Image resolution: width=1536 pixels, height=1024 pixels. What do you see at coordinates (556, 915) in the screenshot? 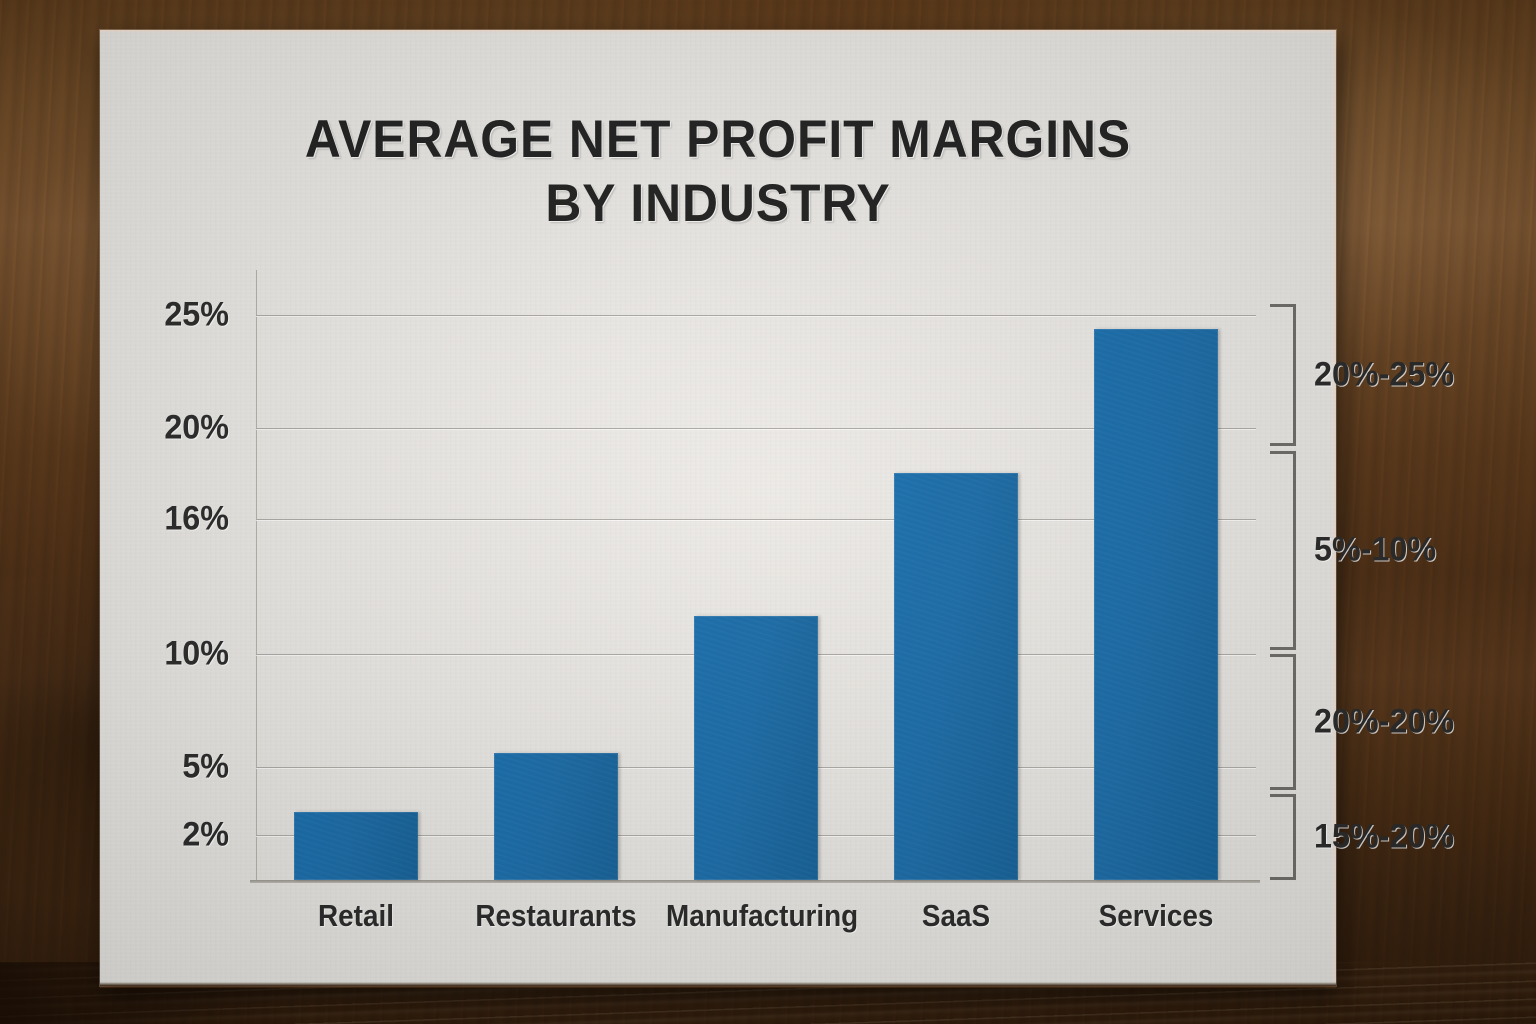
I see `x-axis-category-label: Restaurants` at bounding box center [556, 915].